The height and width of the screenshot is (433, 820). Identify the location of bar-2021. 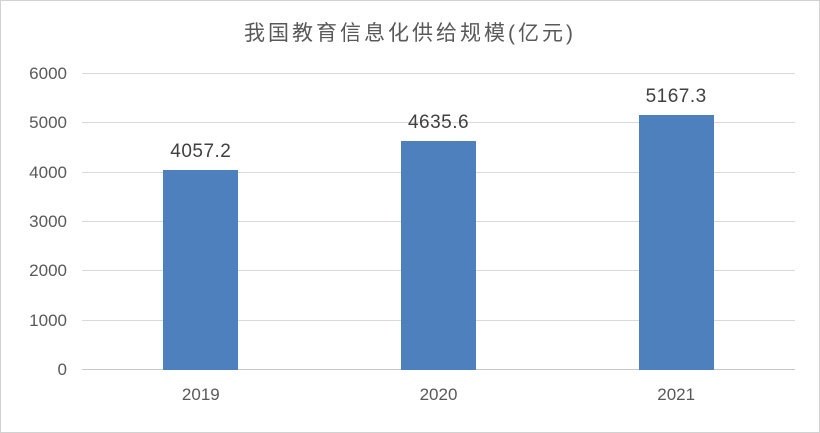
(676, 242).